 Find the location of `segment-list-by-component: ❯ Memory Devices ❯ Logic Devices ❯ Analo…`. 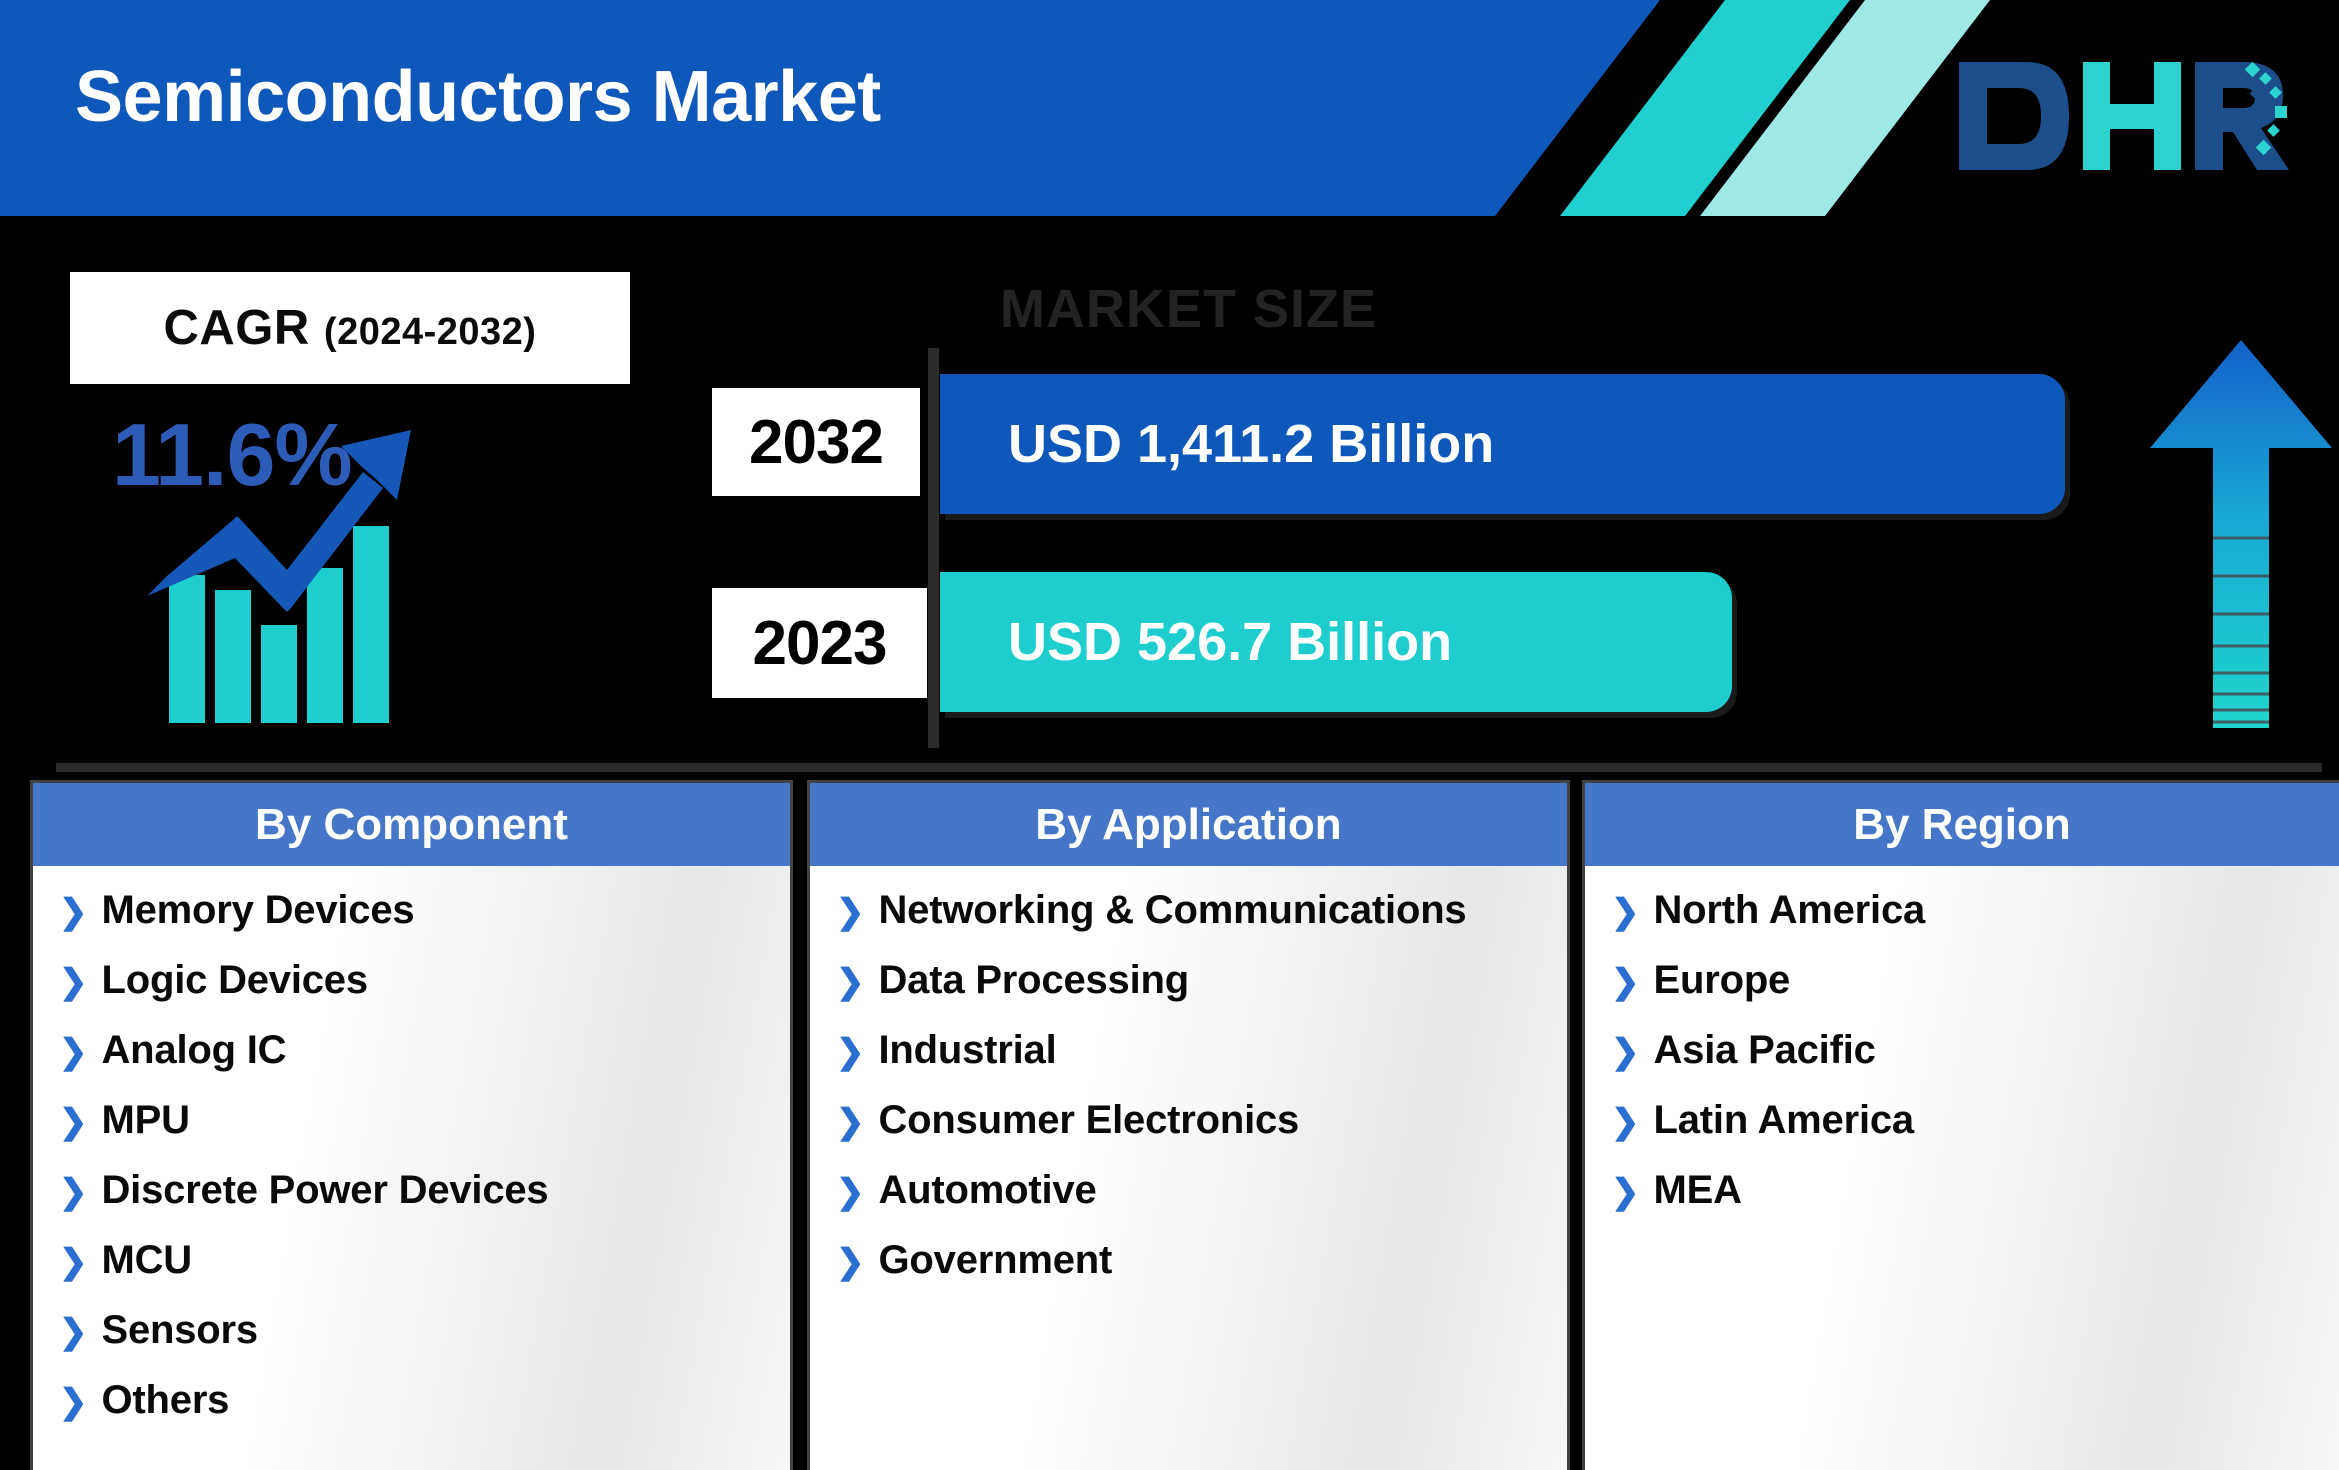

segment-list-by-component: ❯ Memory Devices ❯ Logic Devices ❯ Analo… is located at coordinates (411, 1157).